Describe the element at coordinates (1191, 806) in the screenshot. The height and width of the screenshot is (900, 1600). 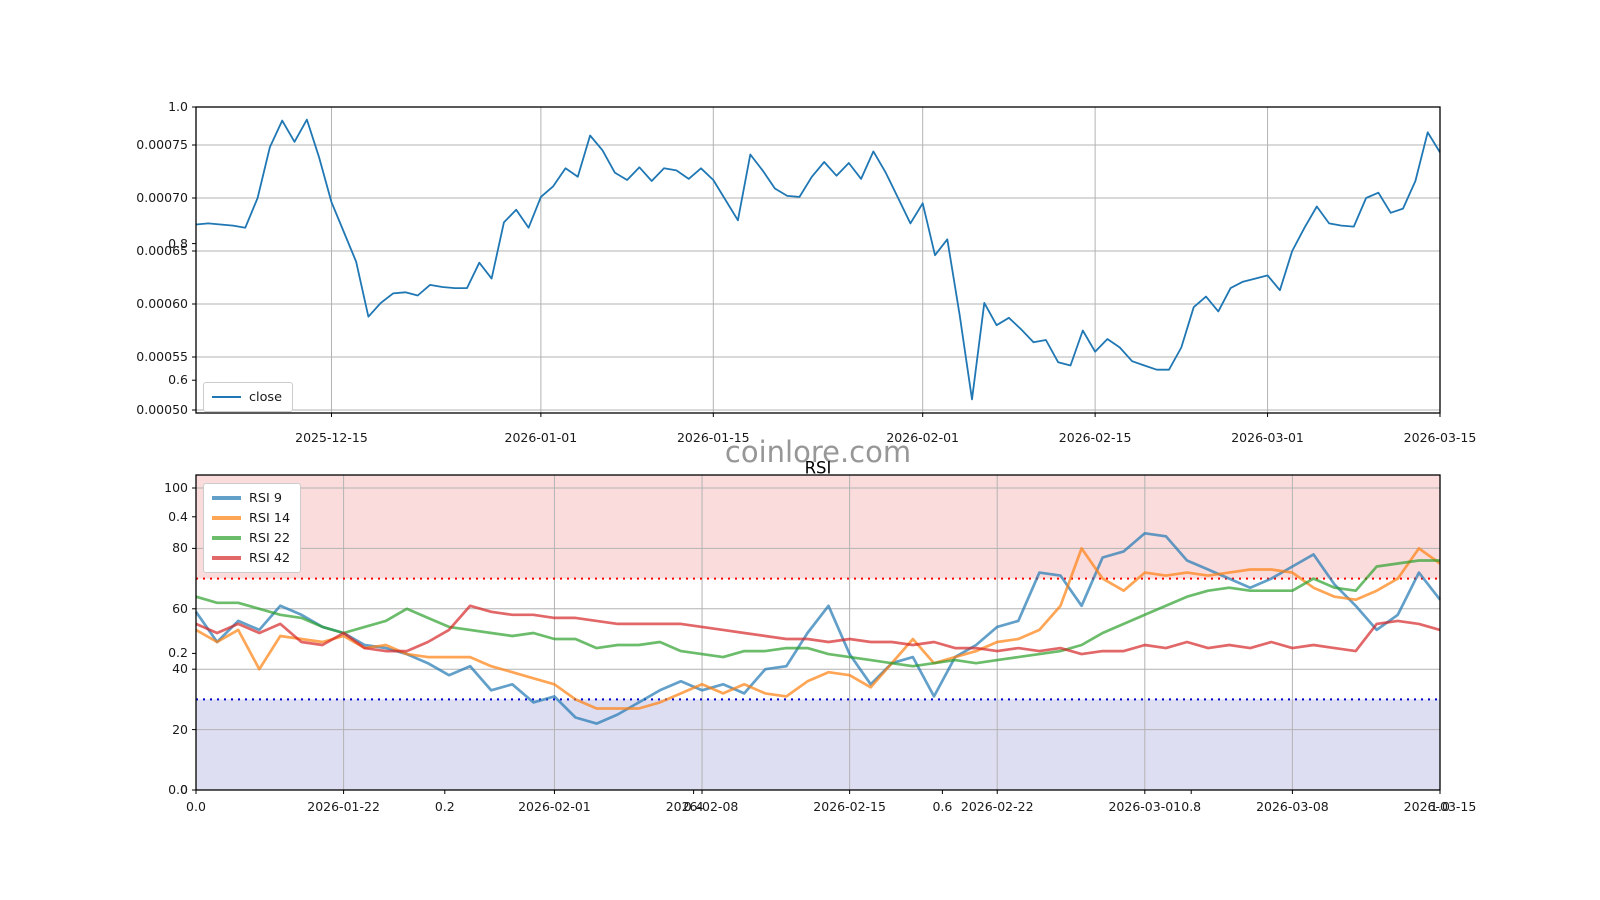
I see `overlay-xtick-label: 0.8` at that location.